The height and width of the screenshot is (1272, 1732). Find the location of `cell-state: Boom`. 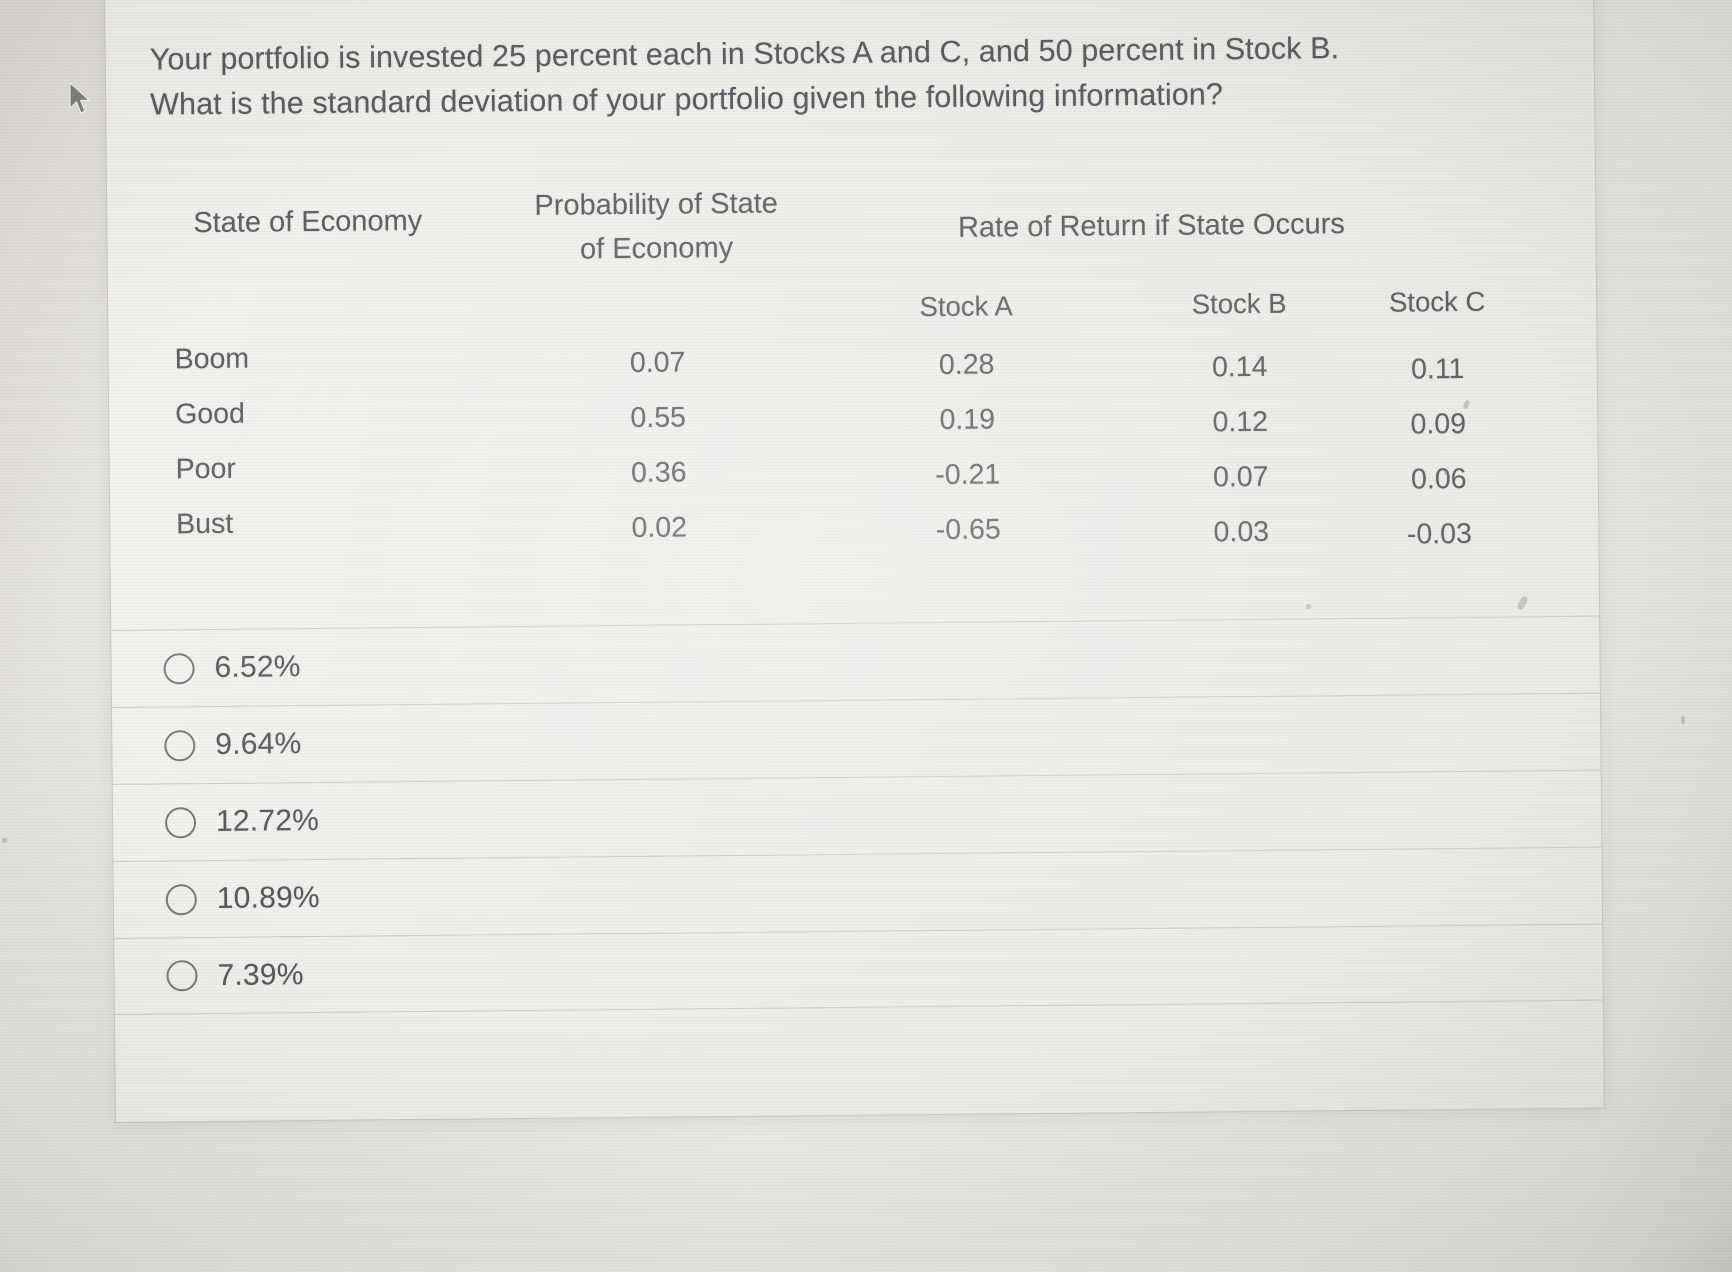

cell-state: Boom is located at coordinates (212, 358).